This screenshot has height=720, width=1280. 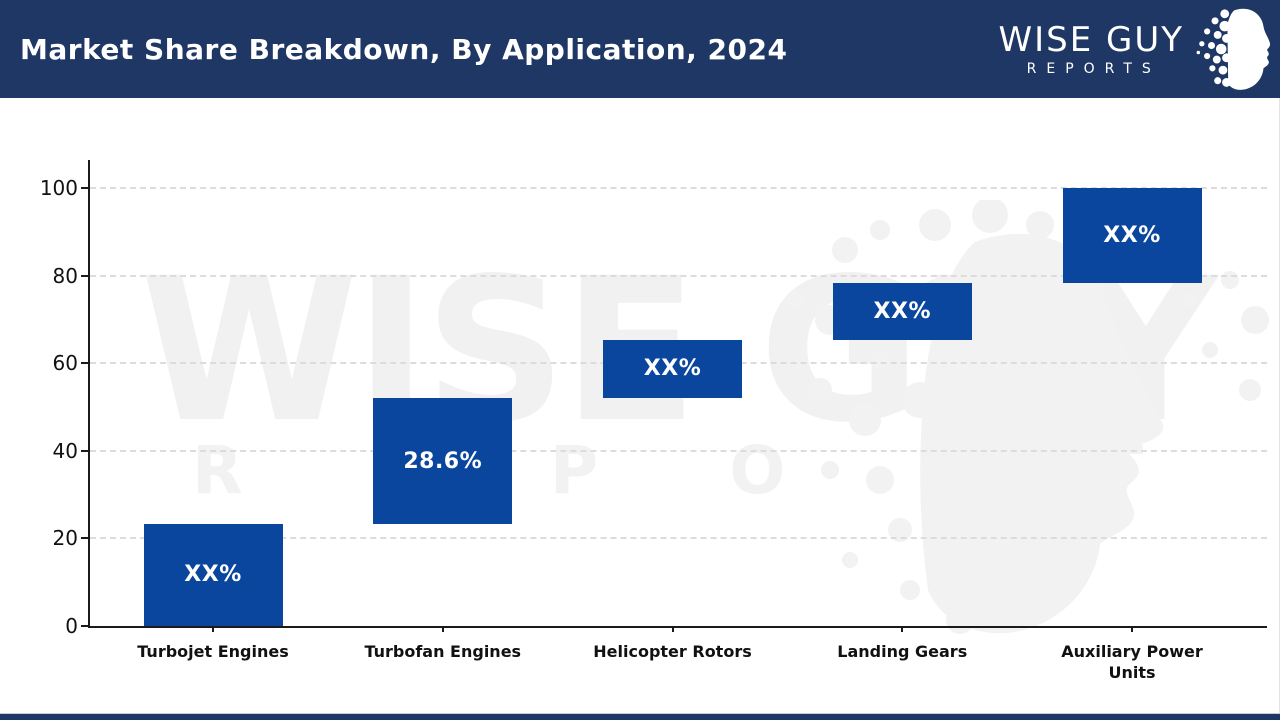 I want to click on bar-value-label: 28.6%, so click(x=443, y=461).